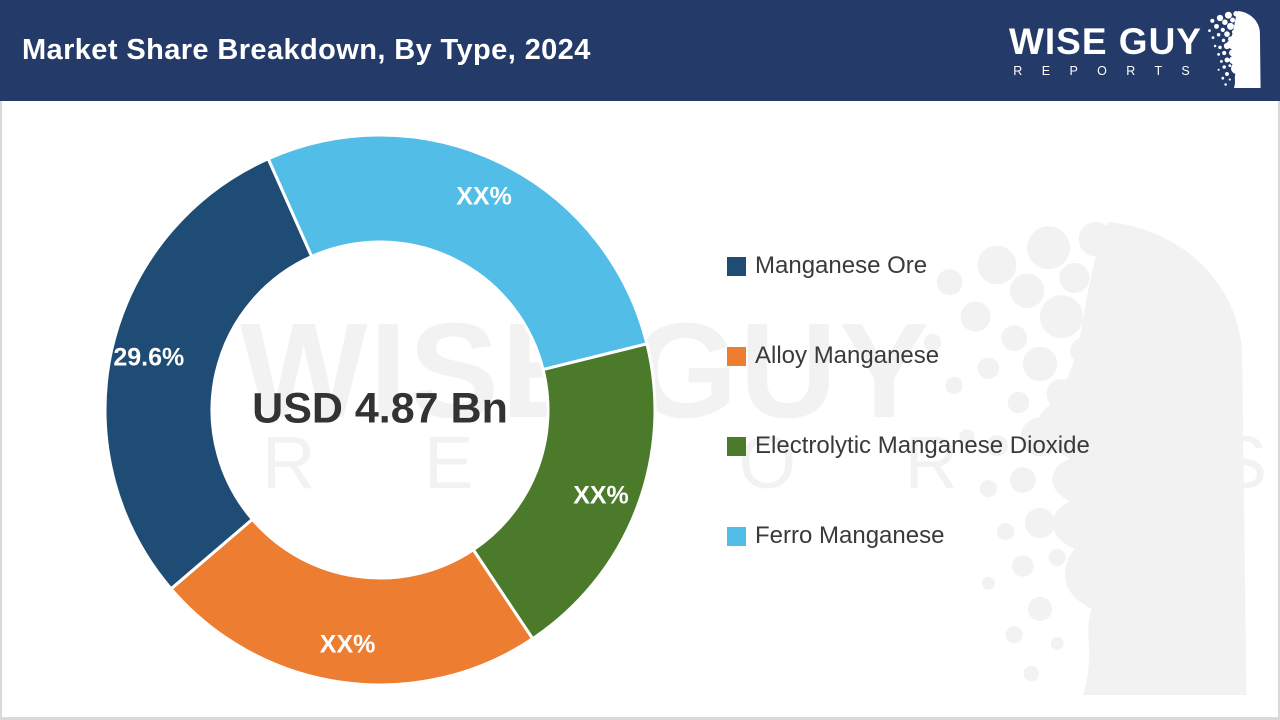 The height and width of the screenshot is (720, 1280). Describe the element at coordinates (1227, 49) in the screenshot. I see `logo-face-icon` at that location.